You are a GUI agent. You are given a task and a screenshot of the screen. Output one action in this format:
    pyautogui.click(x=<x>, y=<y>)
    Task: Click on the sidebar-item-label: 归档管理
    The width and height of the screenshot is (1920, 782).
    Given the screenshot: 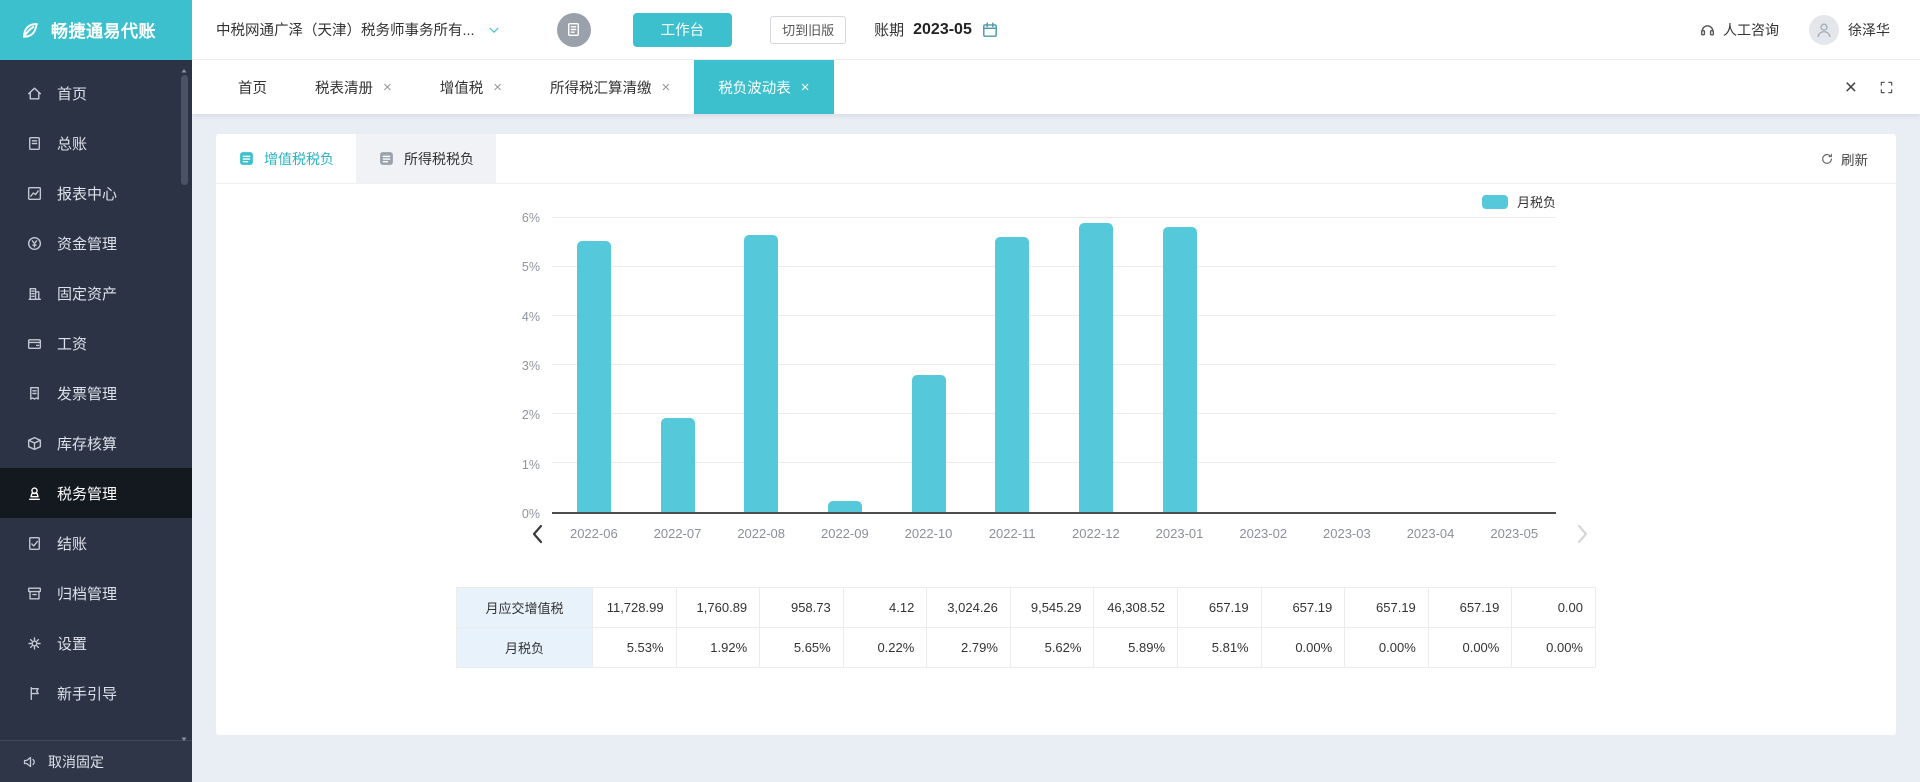 What is the action you would take?
    pyautogui.click(x=87, y=594)
    